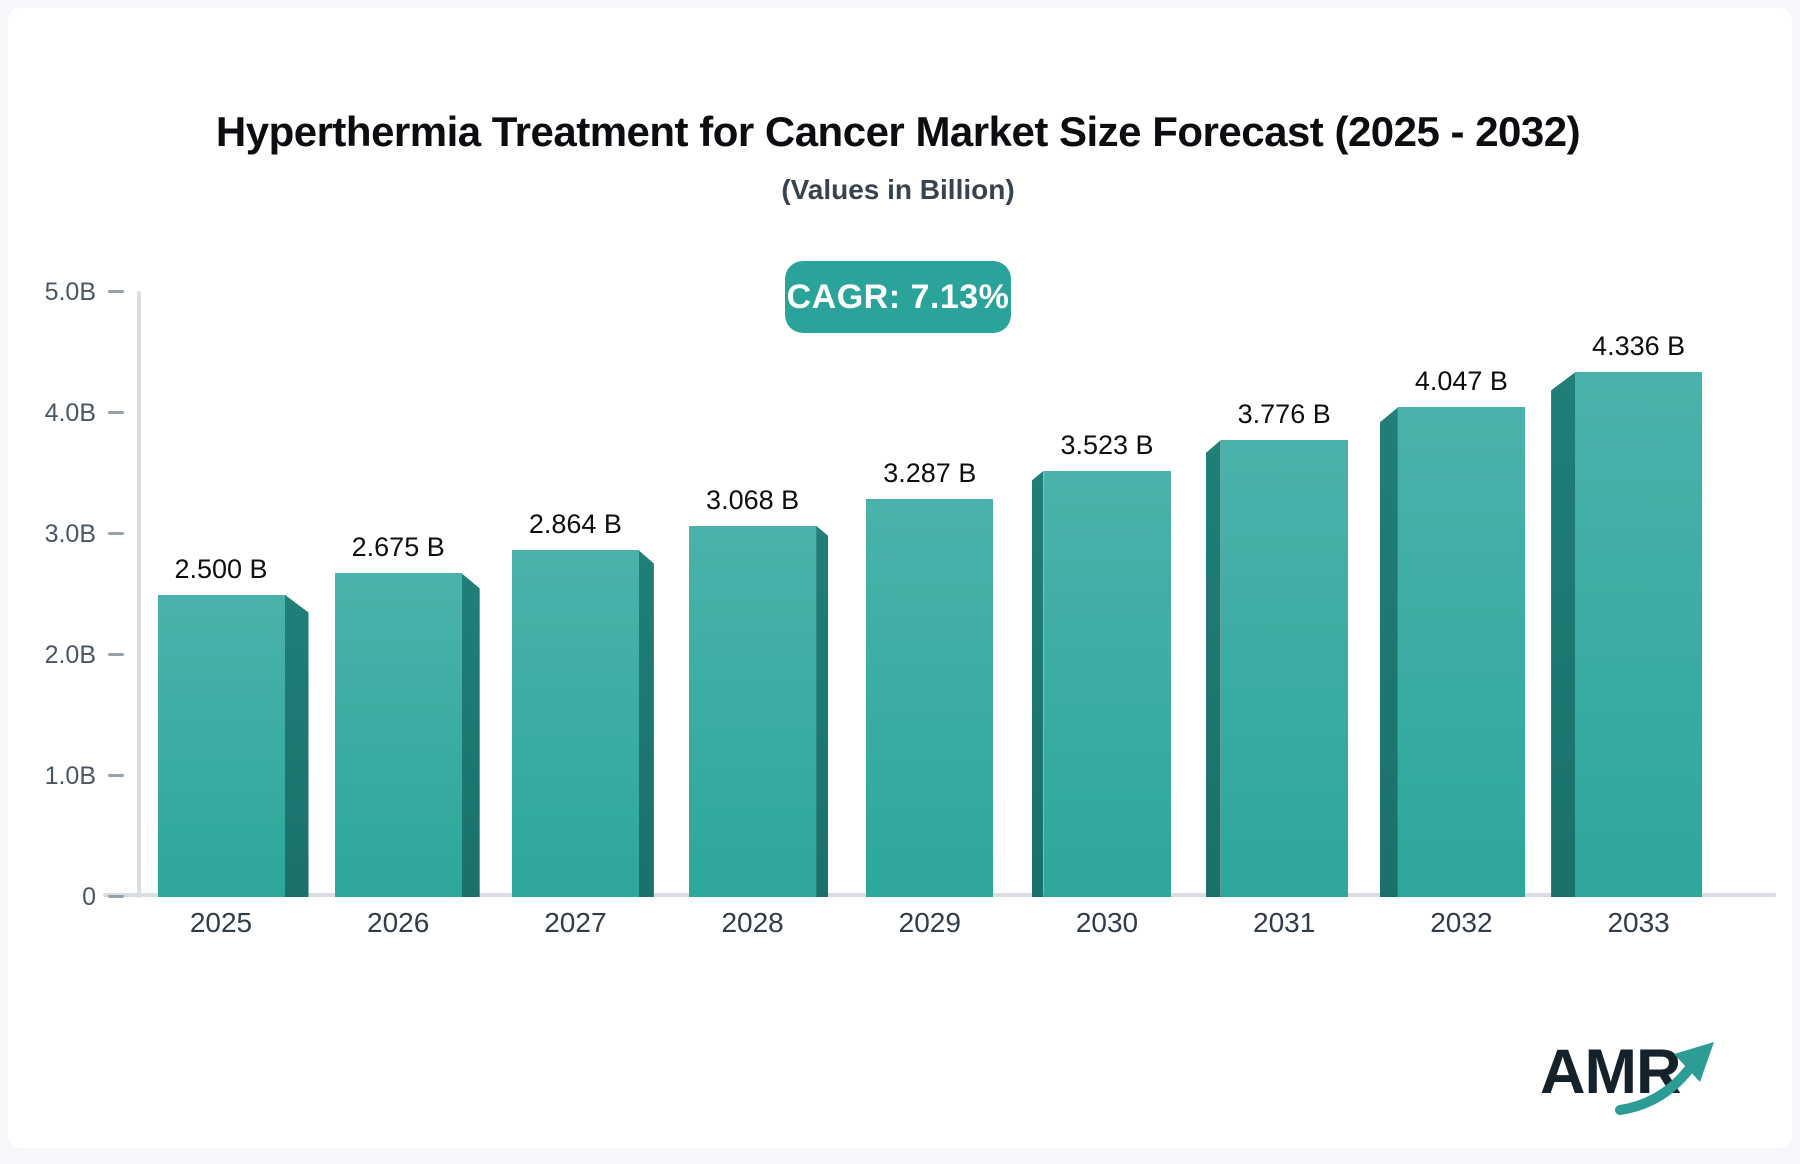 Image resolution: width=1800 pixels, height=1164 pixels. I want to click on bar-value-label-2027: 2.864 B, so click(575, 524).